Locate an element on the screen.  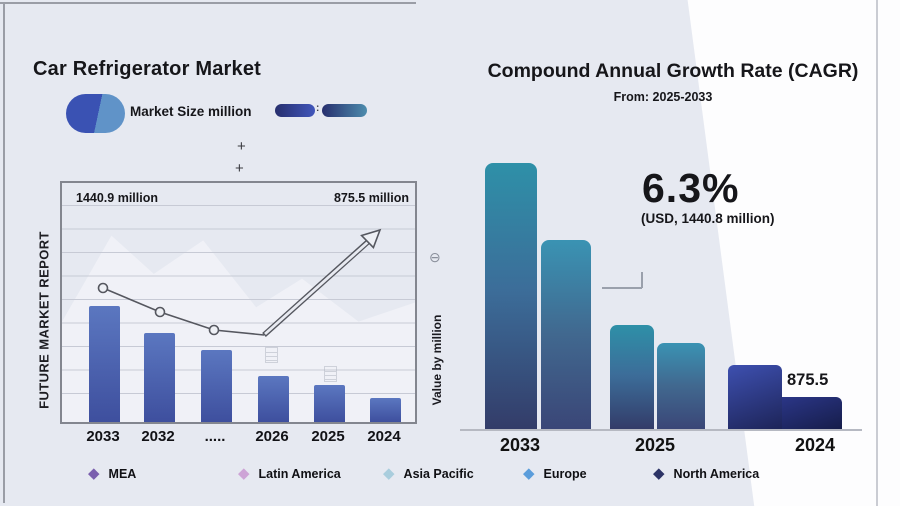
legend-item-north-america: ◆ North America is located at coordinates (706, 473).